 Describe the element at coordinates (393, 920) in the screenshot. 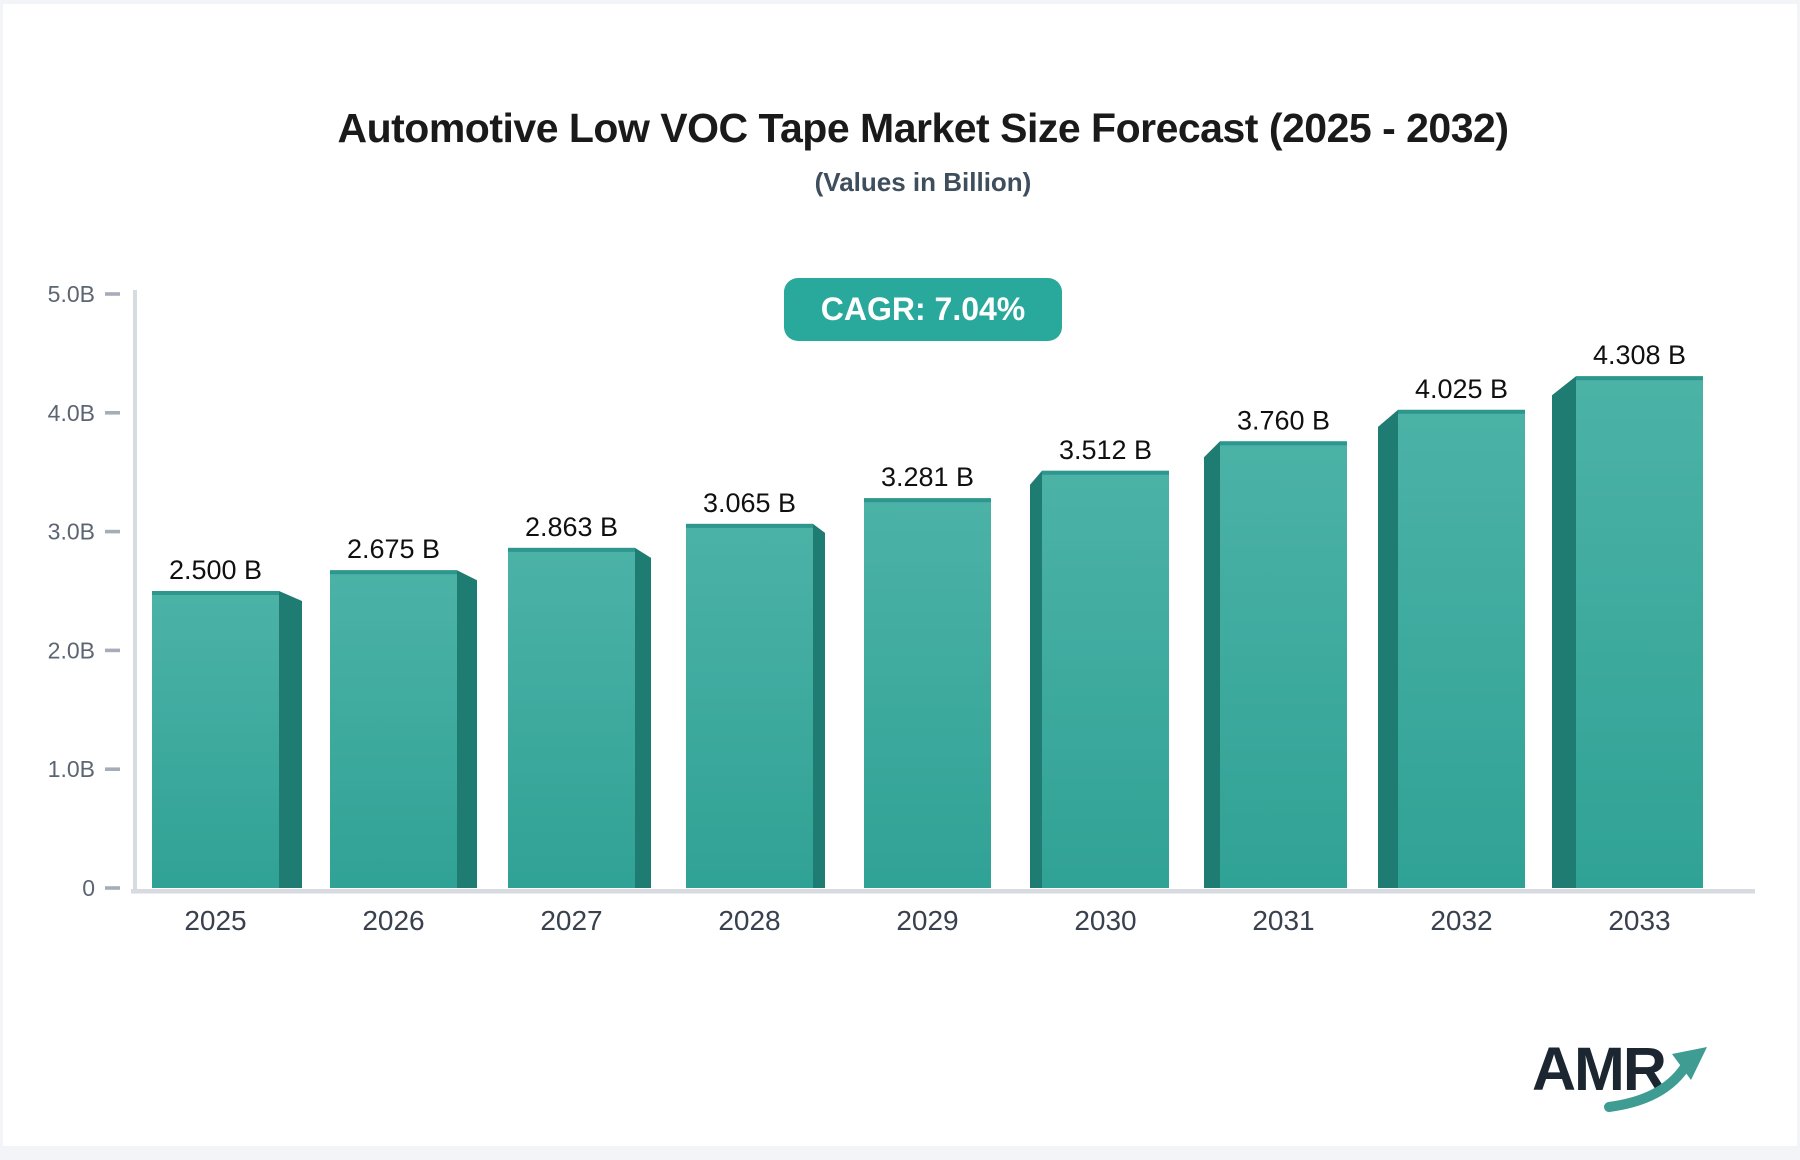

I see `x-axis-label: 2026` at that location.